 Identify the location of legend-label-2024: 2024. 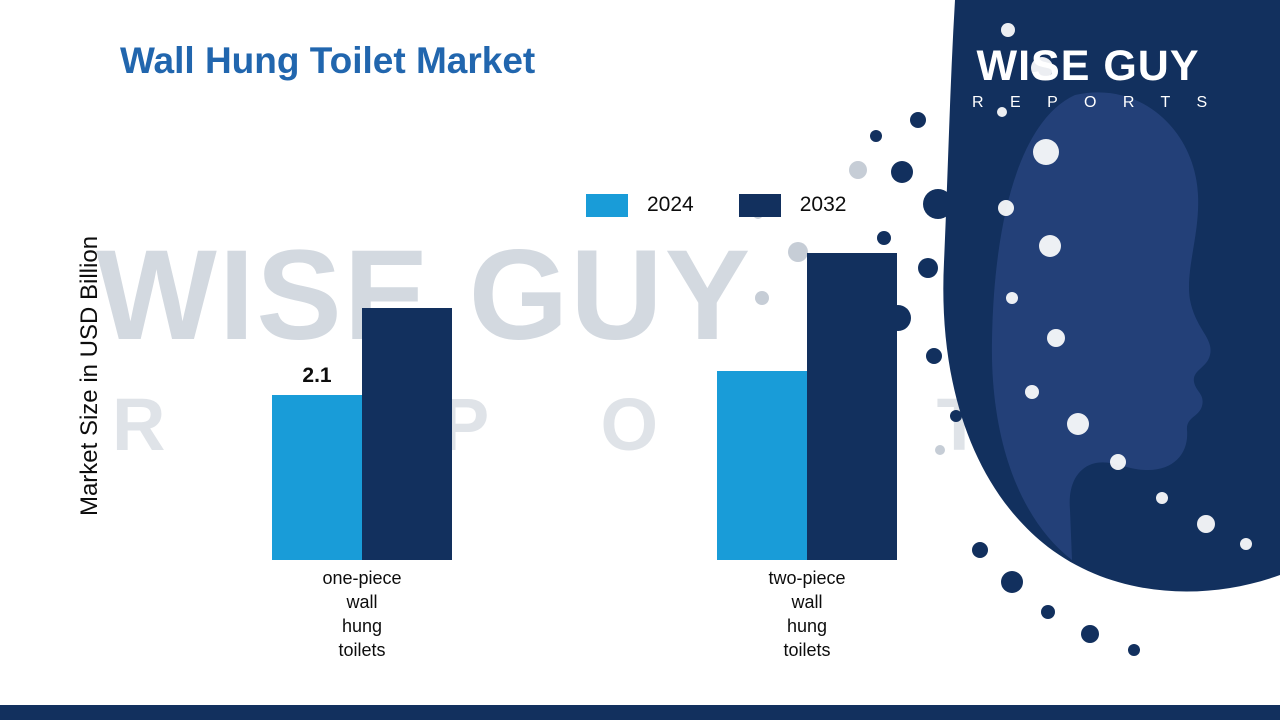
(670, 204).